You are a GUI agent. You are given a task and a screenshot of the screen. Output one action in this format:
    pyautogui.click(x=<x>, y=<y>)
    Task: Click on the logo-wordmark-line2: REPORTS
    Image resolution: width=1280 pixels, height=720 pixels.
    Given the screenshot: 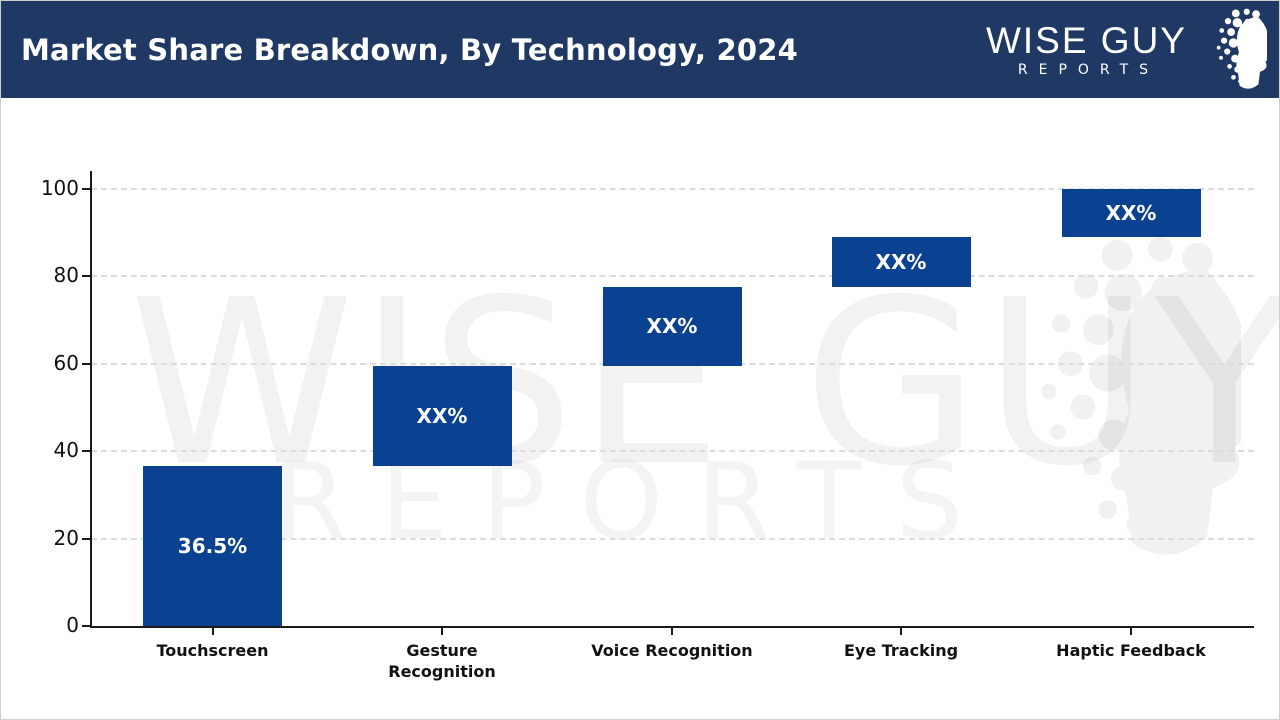 What is the action you would take?
    pyautogui.click(x=1088, y=70)
    